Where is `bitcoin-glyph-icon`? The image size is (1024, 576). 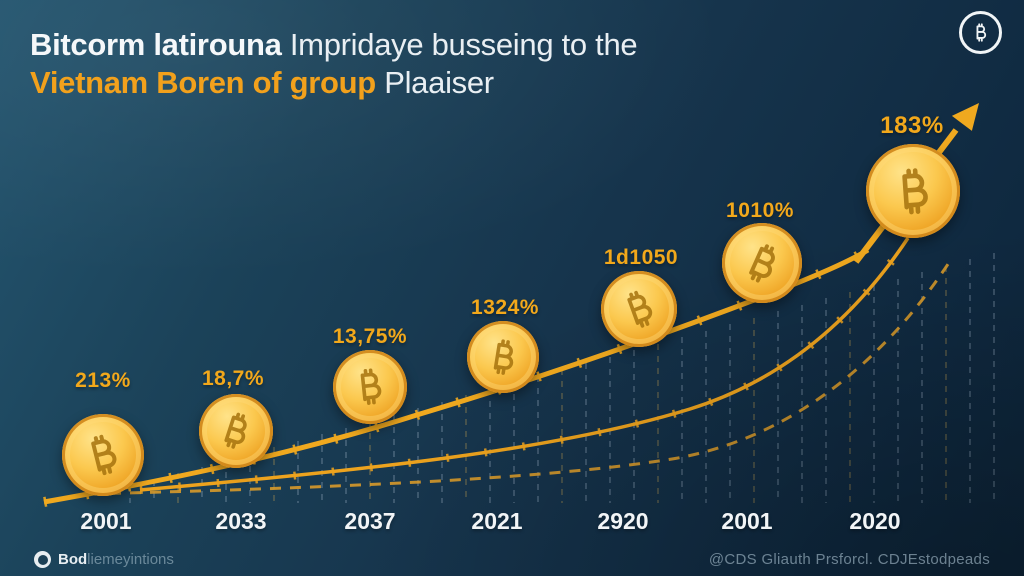
bitcoin-glyph-icon is located at coordinates (980, 32).